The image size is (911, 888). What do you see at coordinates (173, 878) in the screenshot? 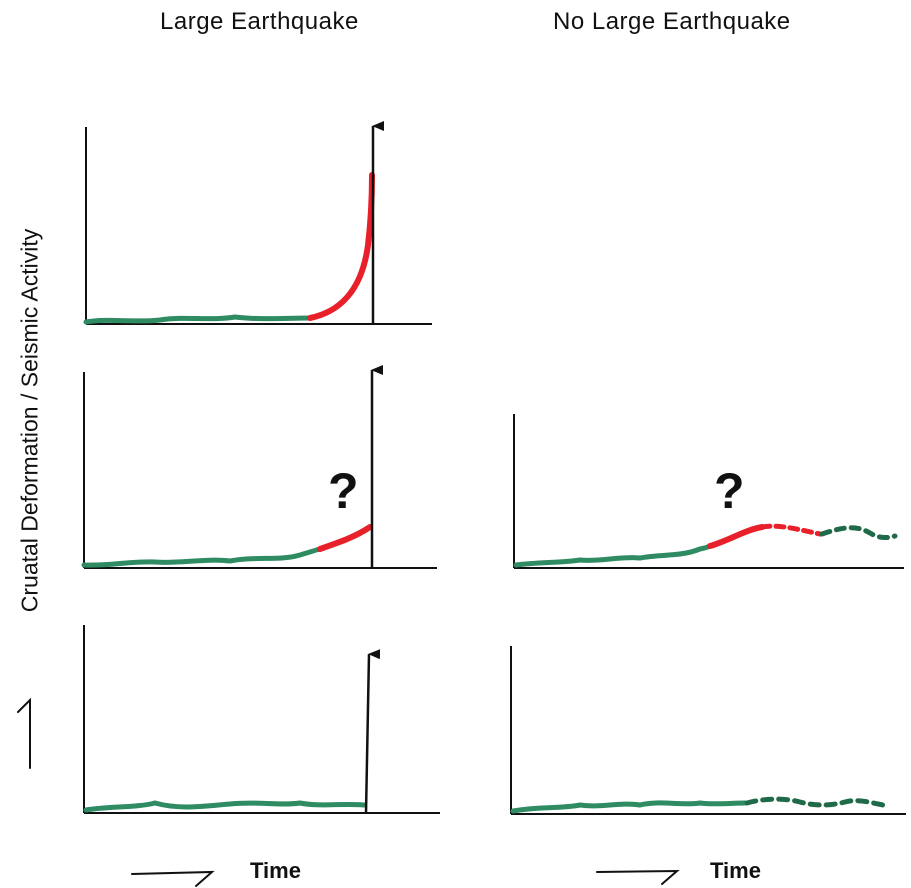
I see `time-arrow-symbol-left` at bounding box center [173, 878].